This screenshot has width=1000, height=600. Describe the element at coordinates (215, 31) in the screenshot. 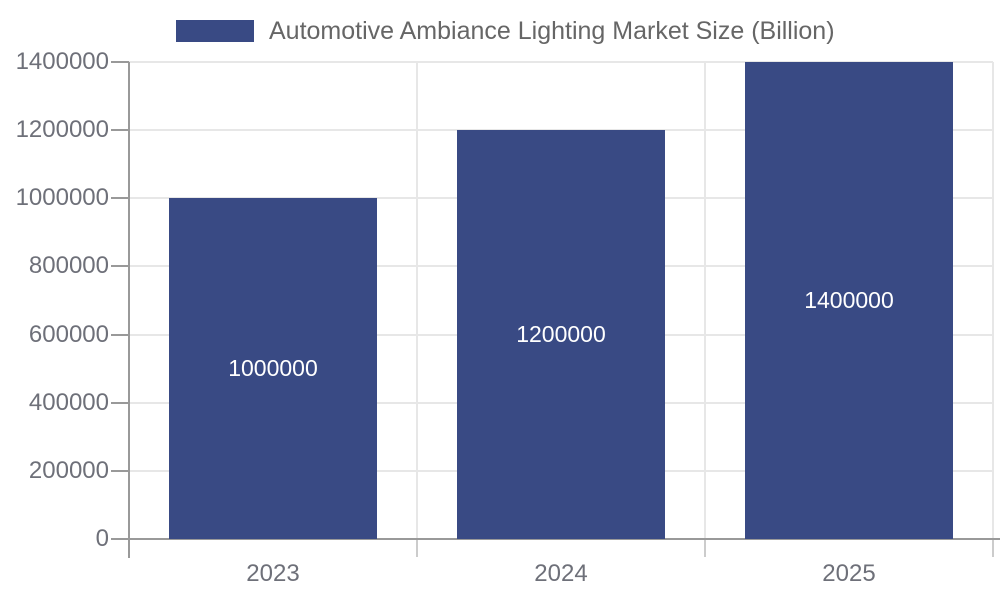

I see `legend-swatch` at that location.